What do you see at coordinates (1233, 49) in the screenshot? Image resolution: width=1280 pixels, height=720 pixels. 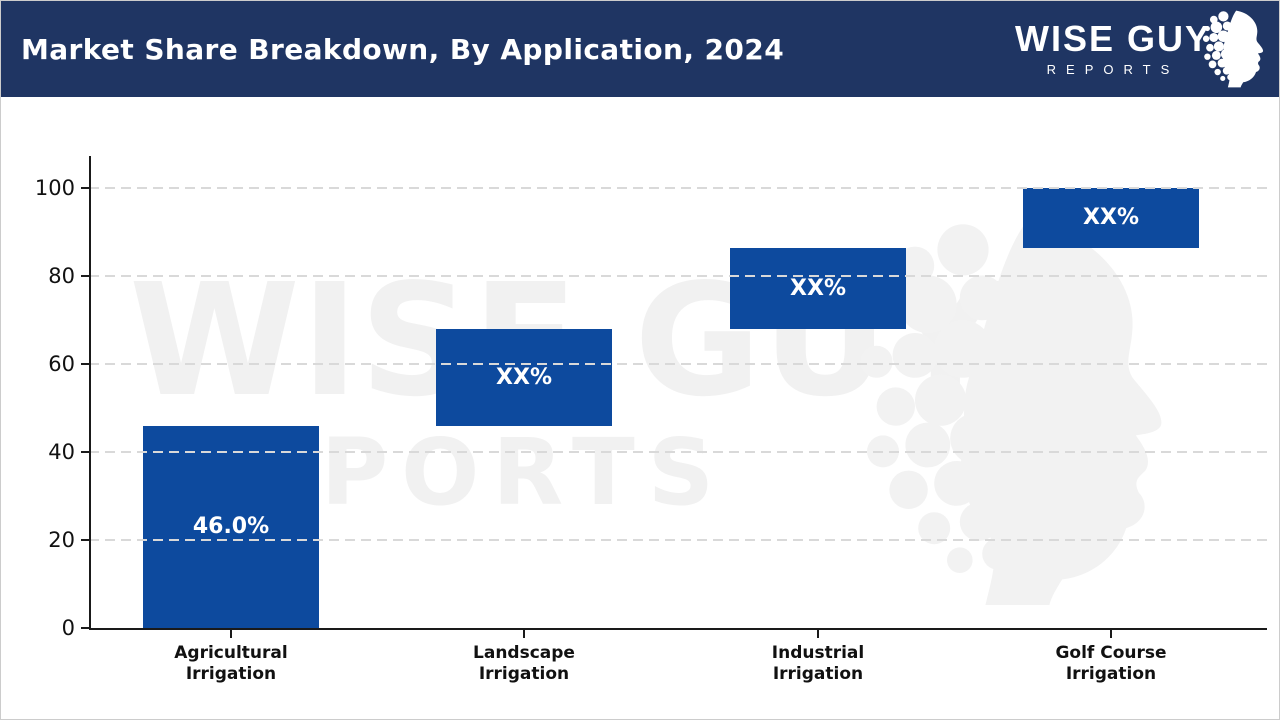 I see `wiseguy-face-icon` at bounding box center [1233, 49].